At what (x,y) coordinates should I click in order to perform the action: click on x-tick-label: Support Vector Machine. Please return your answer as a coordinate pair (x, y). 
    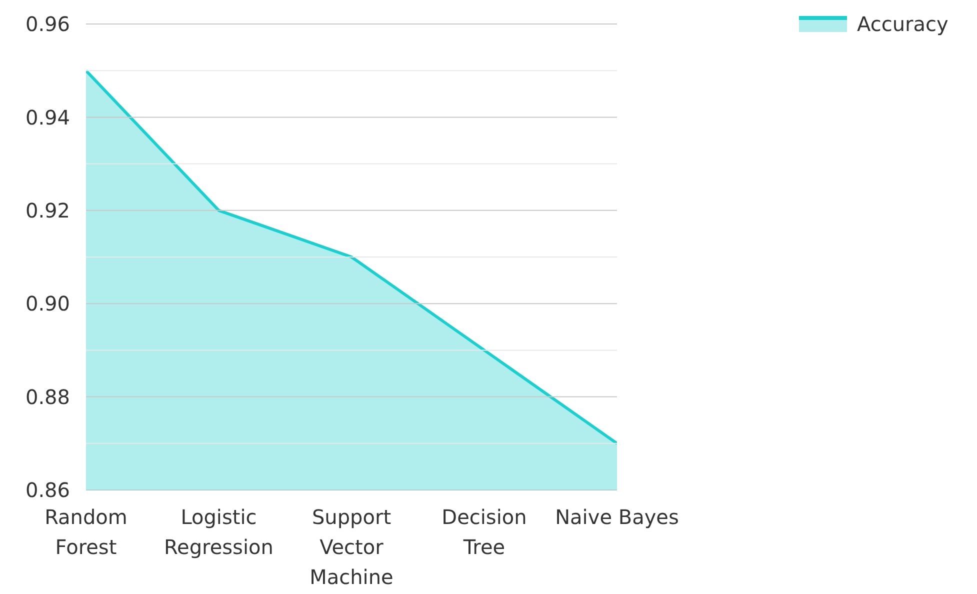
    Looking at the image, I should click on (352, 547).